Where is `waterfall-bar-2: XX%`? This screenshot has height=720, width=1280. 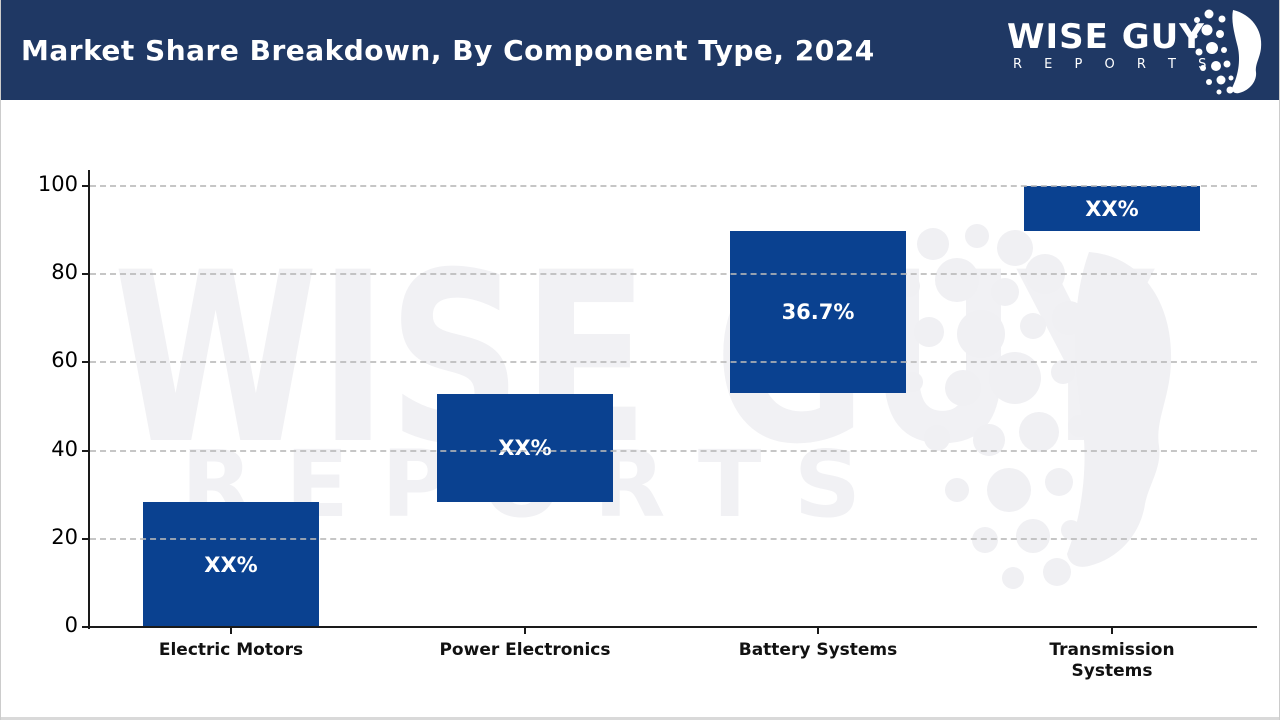 waterfall-bar-2: XX% is located at coordinates (525, 448).